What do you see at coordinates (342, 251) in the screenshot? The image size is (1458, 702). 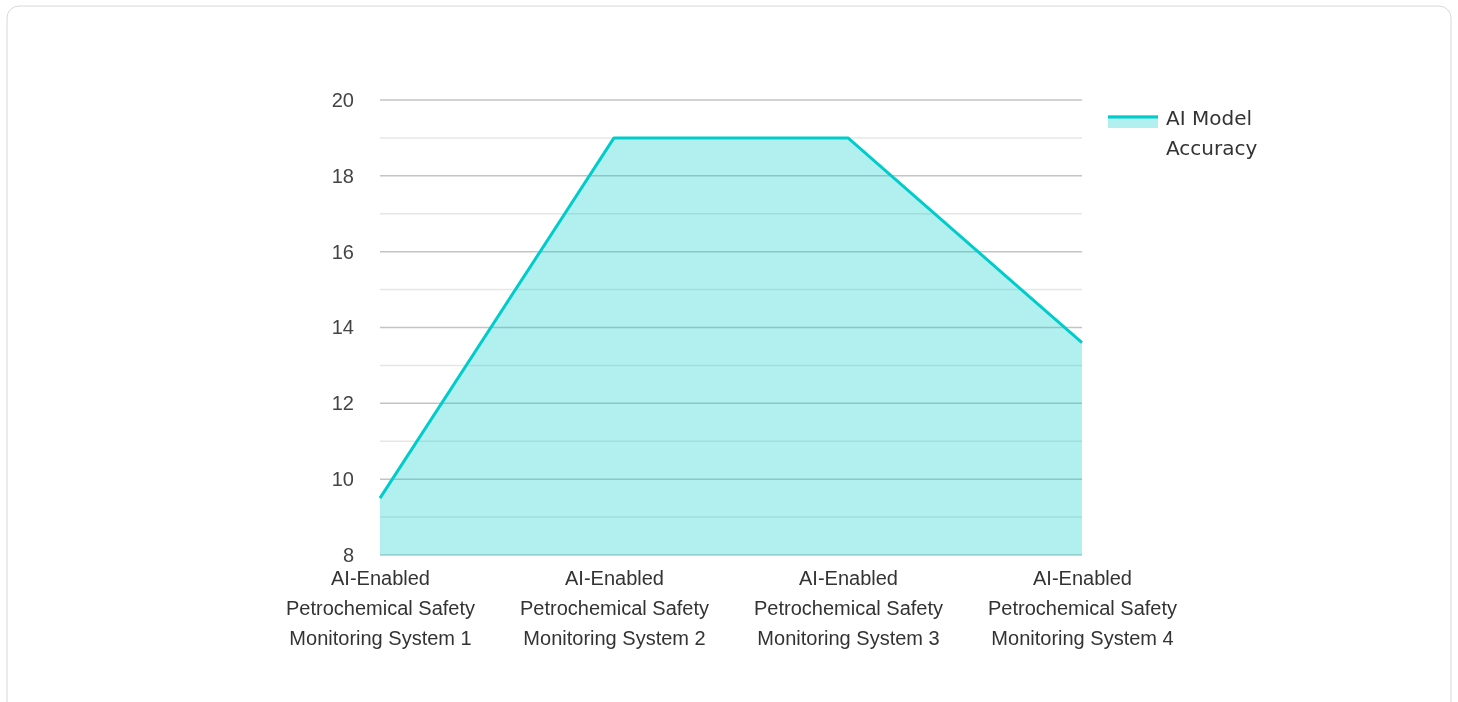 I see `y-tick-label: 16` at bounding box center [342, 251].